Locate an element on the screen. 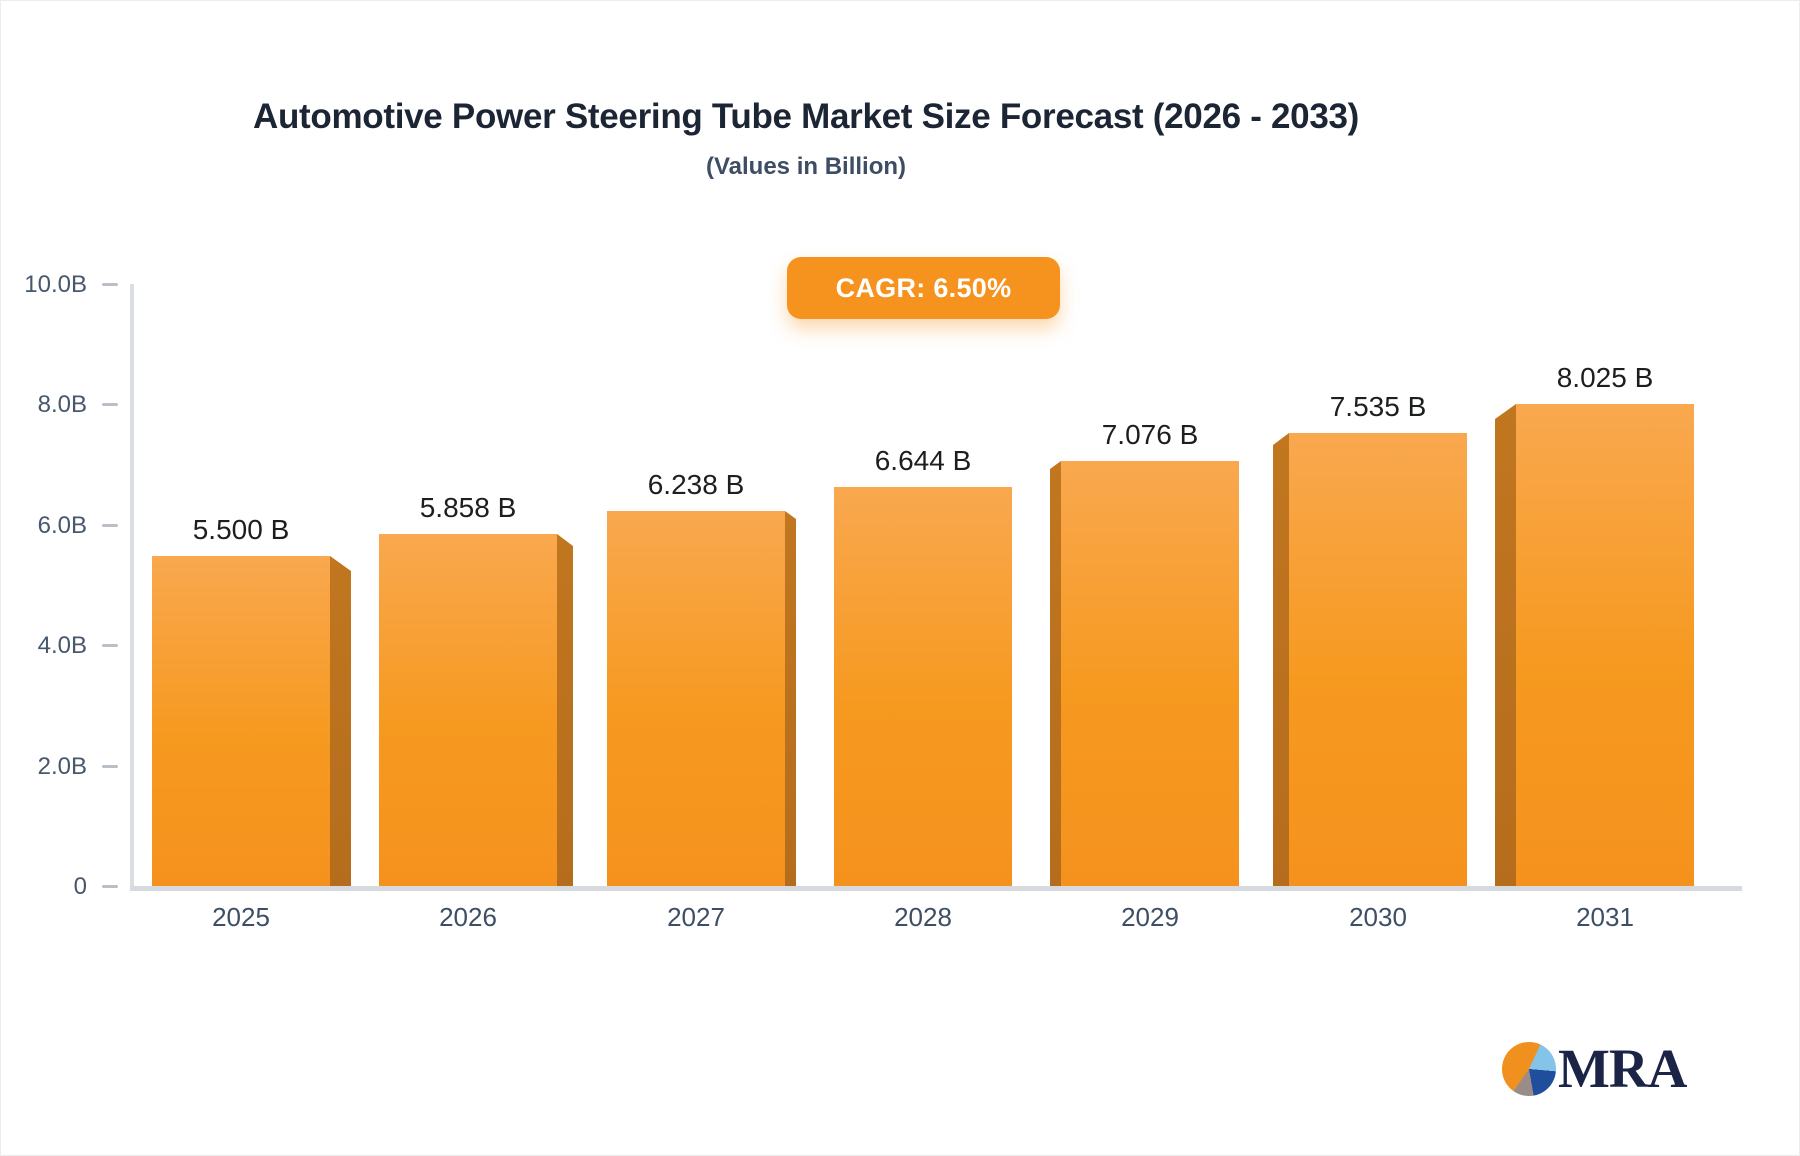 Image resolution: width=1800 pixels, height=1156 pixels. y-axis-label: 2.0B is located at coordinates (62, 766).